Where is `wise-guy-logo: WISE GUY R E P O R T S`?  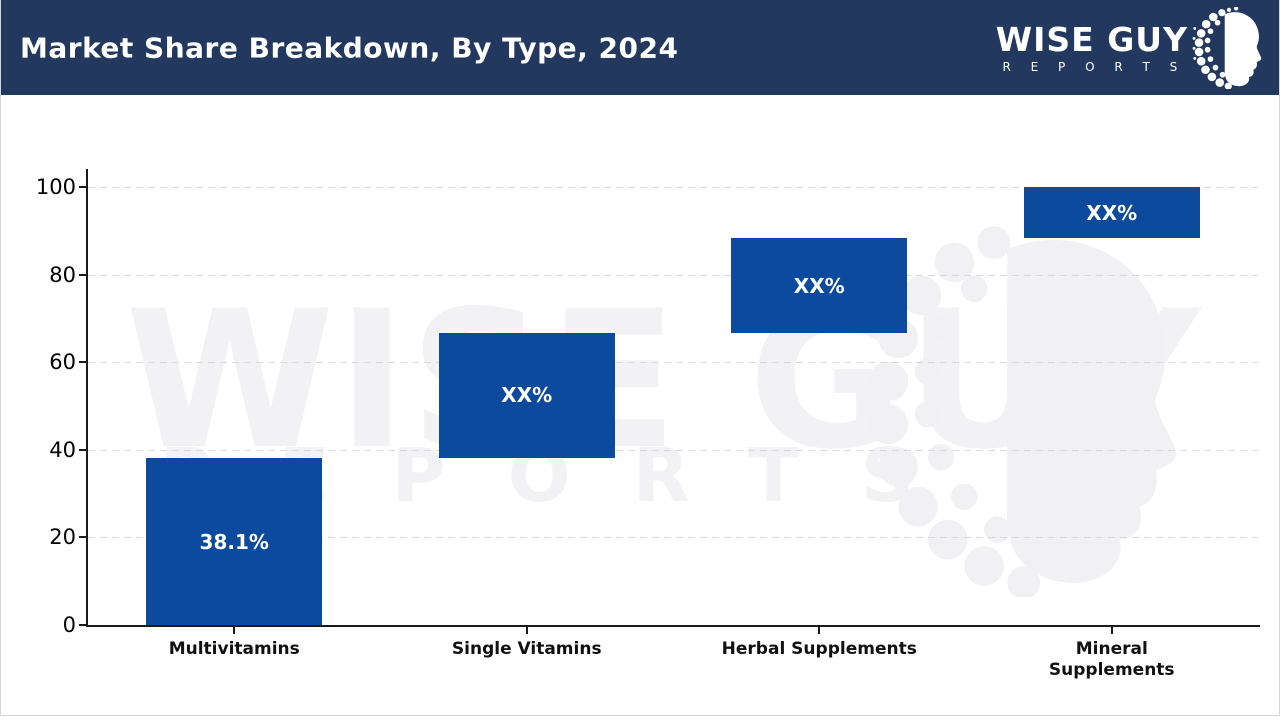
wise-guy-logo: WISE GUY R E P O R T S is located at coordinates (1132, 48).